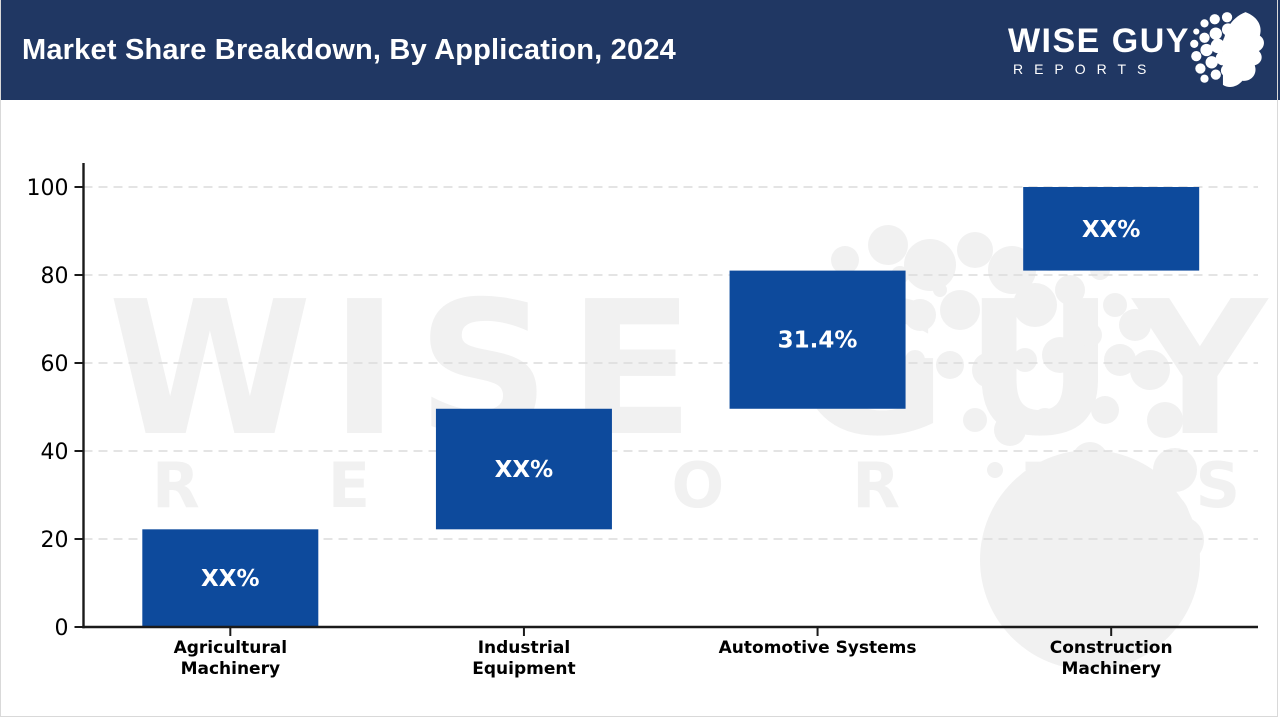  What do you see at coordinates (230, 658) in the screenshot?
I see `x-tick-label-0: Agricultural Machinery` at bounding box center [230, 658].